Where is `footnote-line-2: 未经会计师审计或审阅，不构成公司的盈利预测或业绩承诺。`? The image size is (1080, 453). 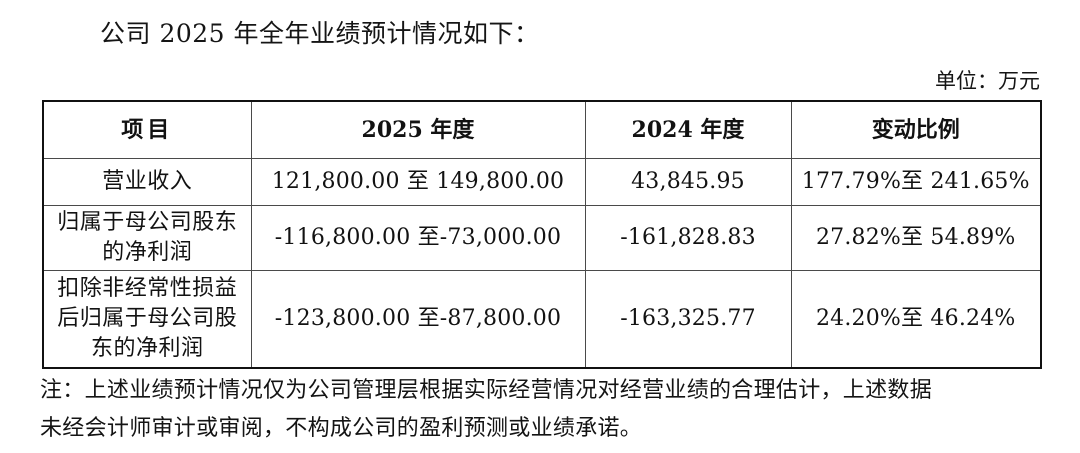 footnote-line-2: 未经会计师审计或审阅，不构成公司的盈利预测或业绩承诺。 is located at coordinates (341, 428).